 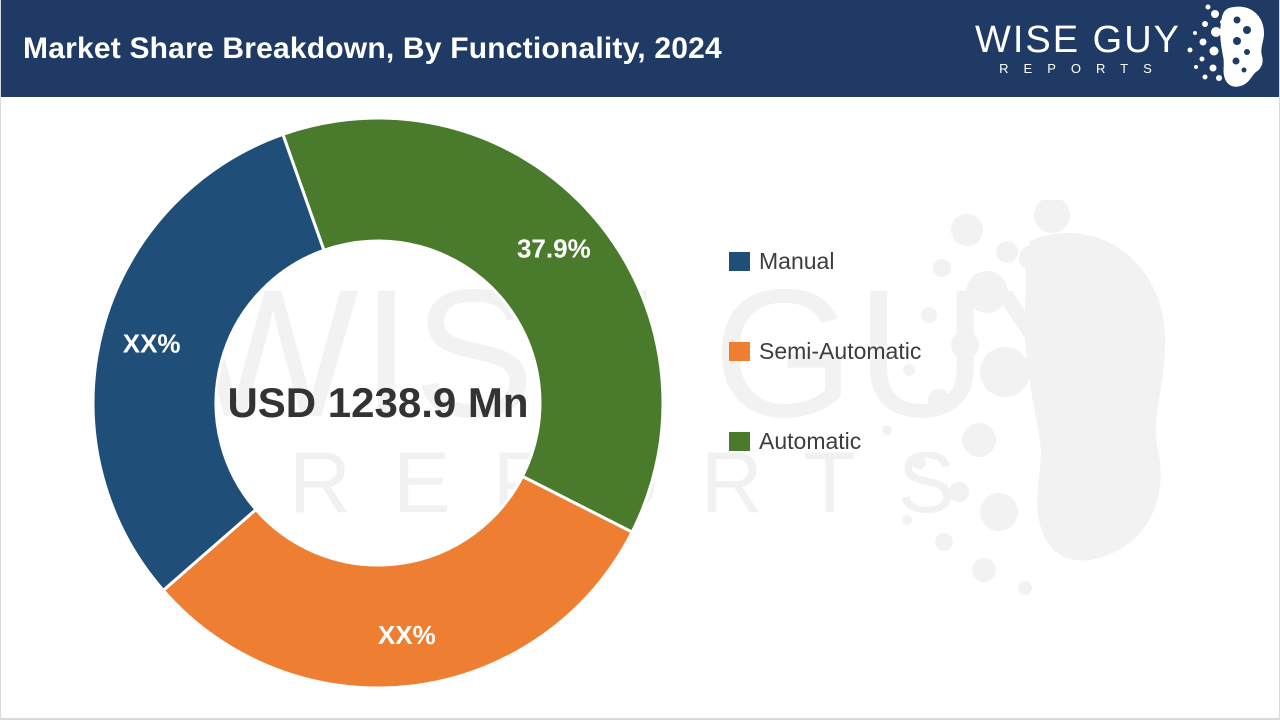 What do you see at coordinates (797, 260) in the screenshot?
I see `legend-label: Manual` at bounding box center [797, 260].